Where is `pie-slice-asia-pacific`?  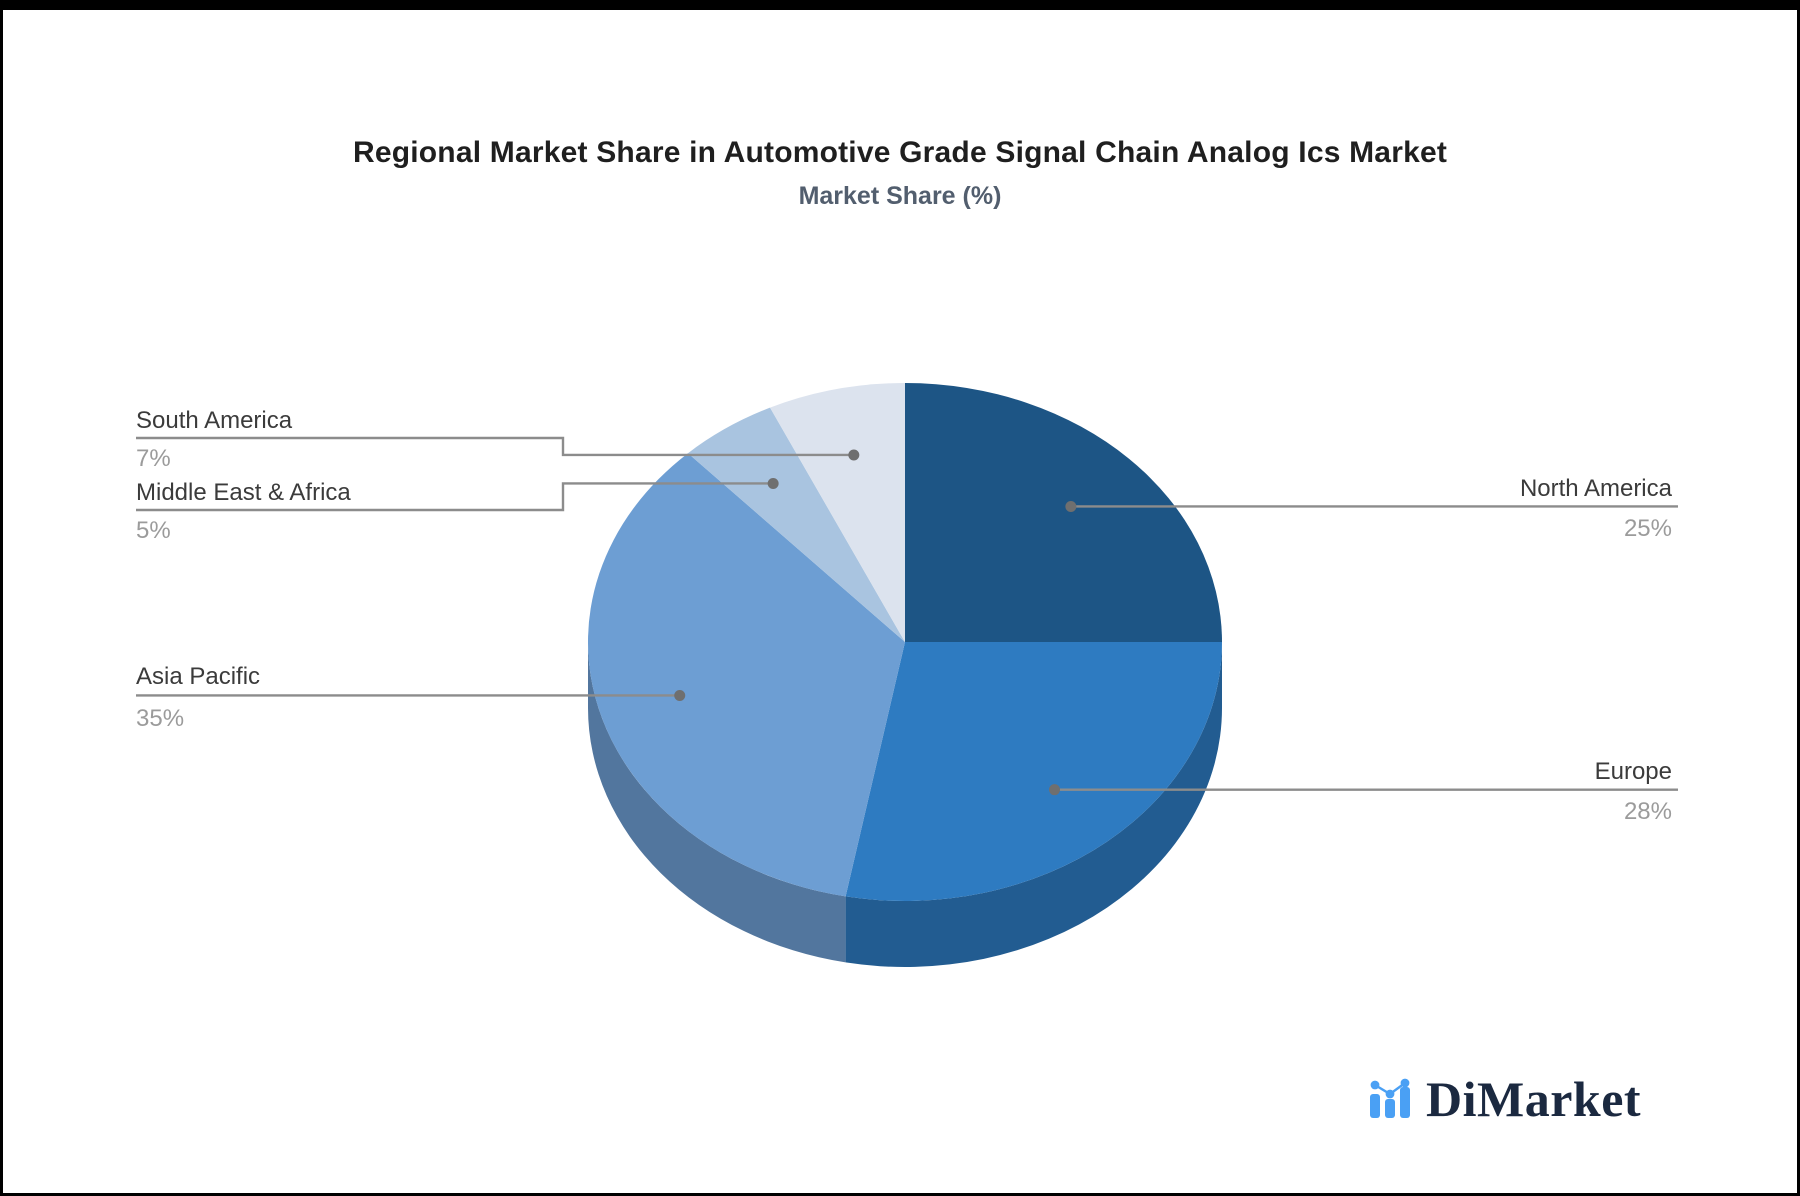
pie-slice-asia-pacific is located at coordinates (746, 675).